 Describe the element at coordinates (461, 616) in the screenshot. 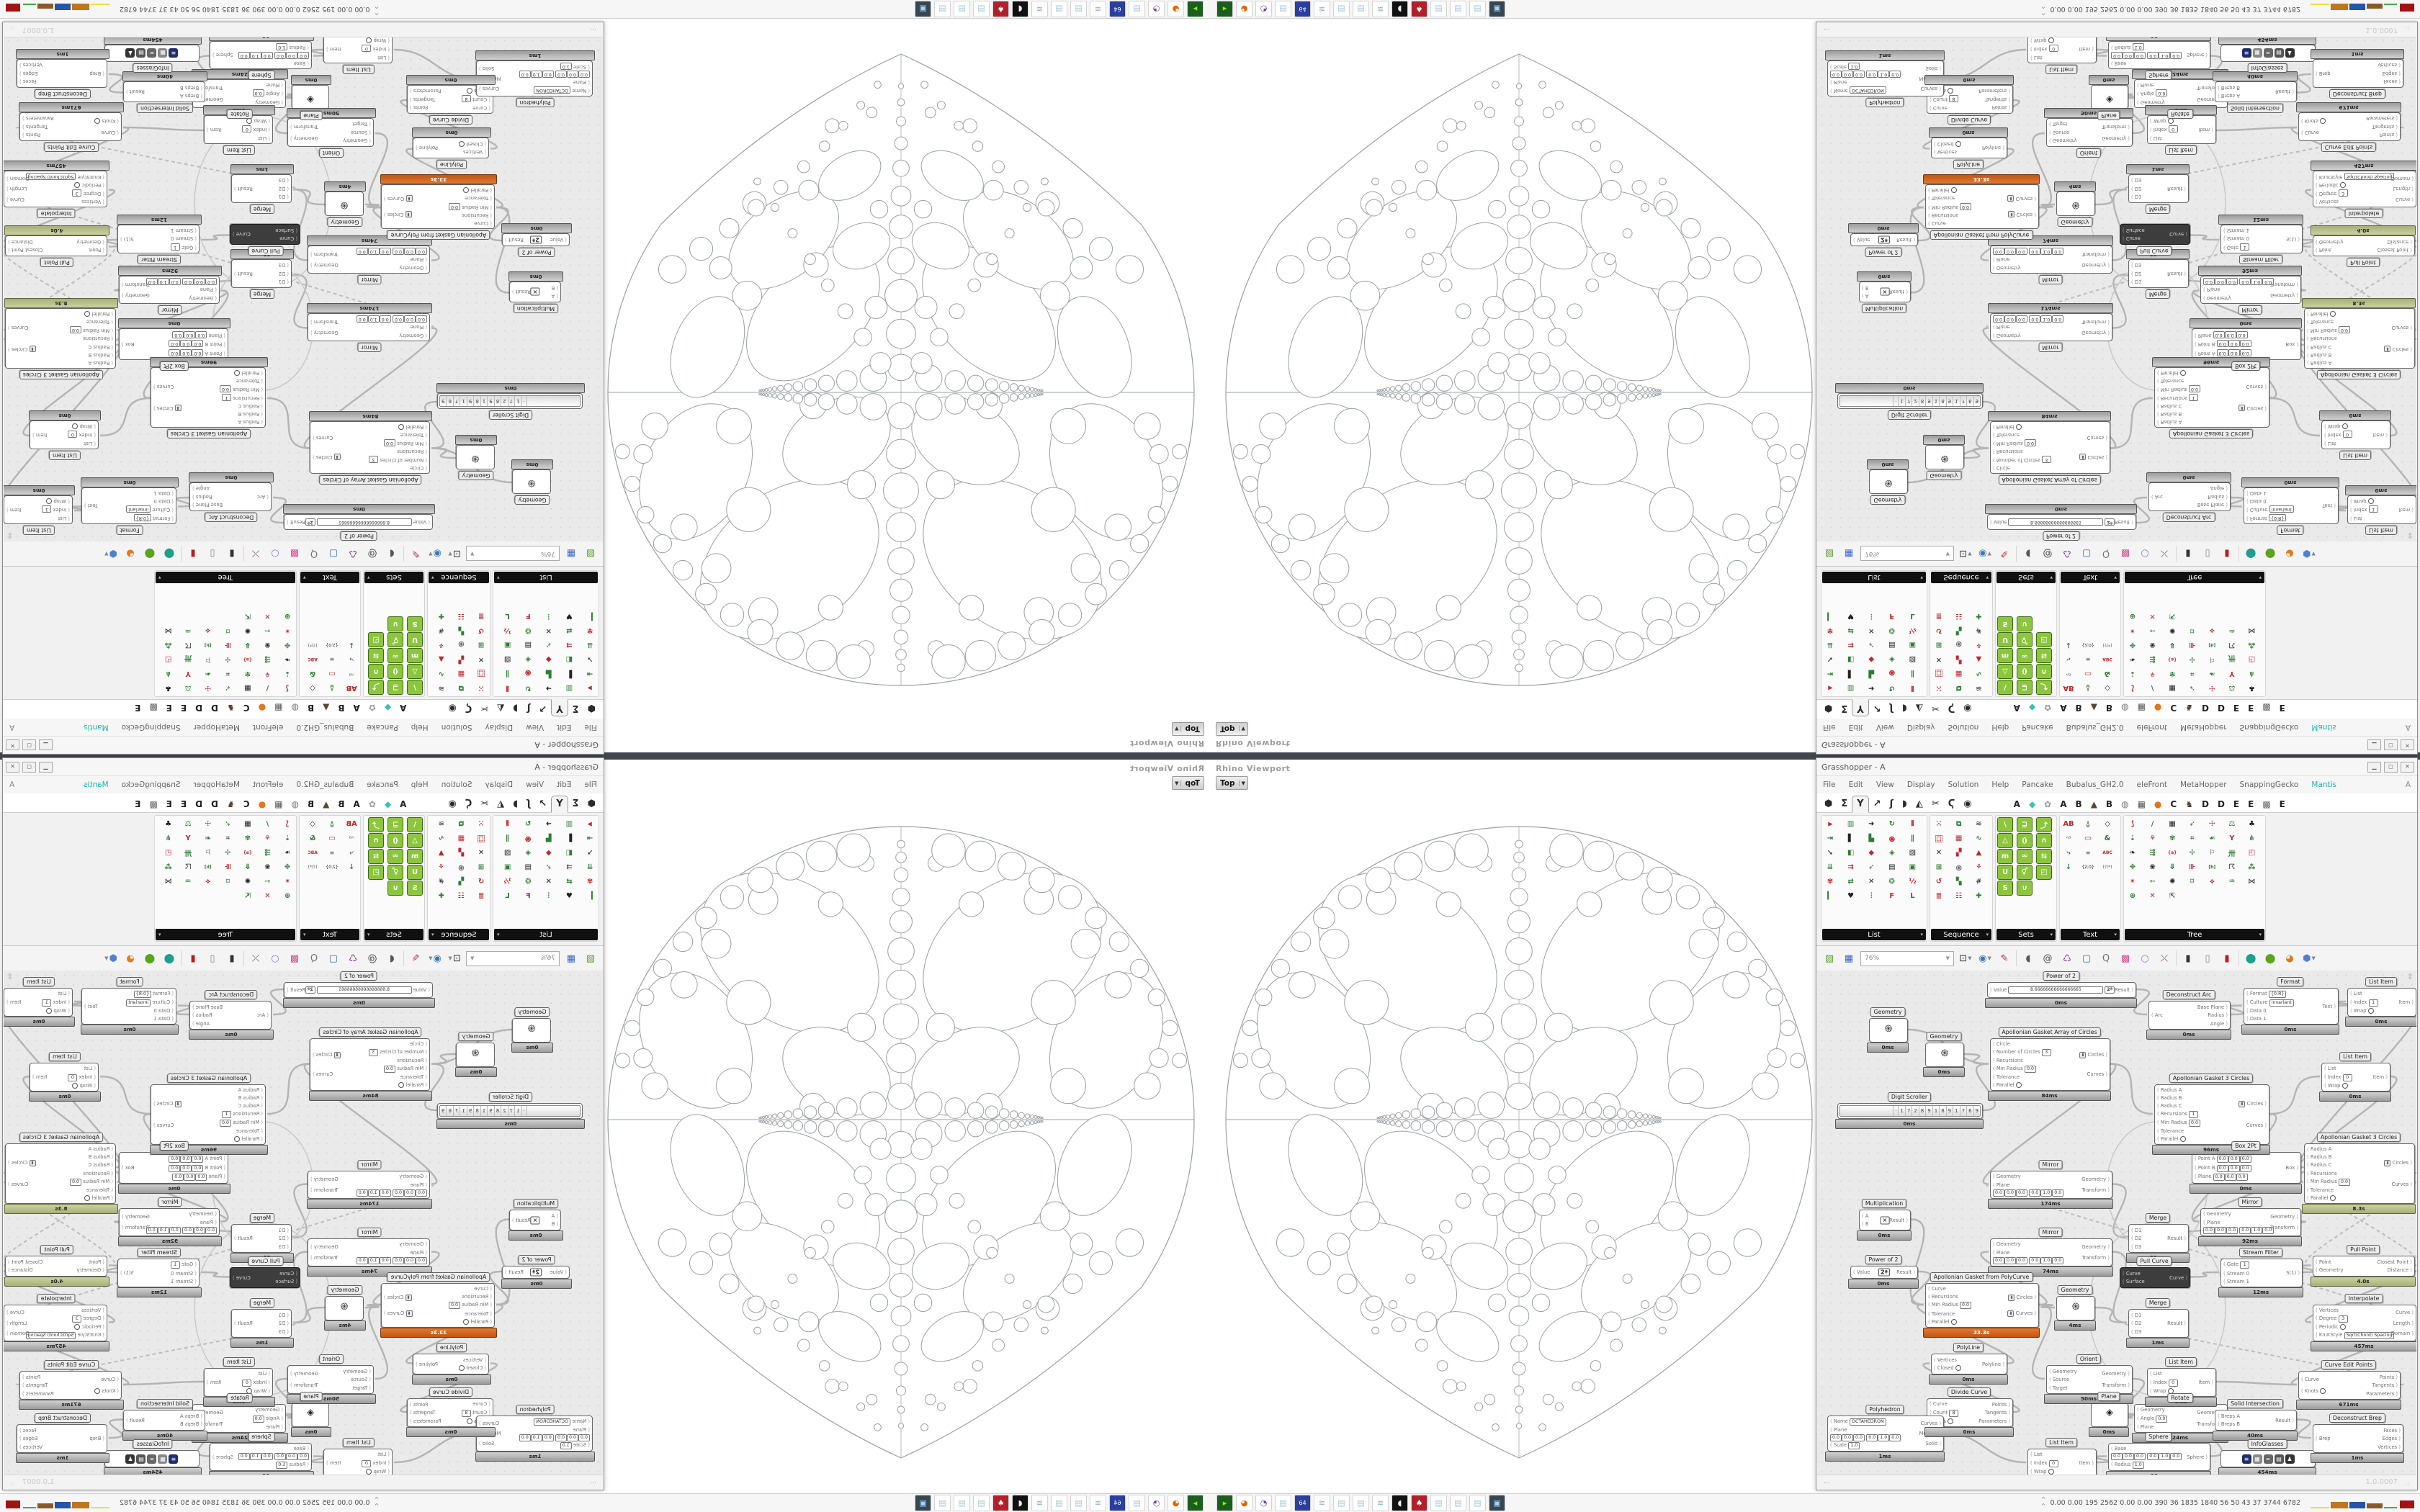

I see `component-icon: ☷` at that location.